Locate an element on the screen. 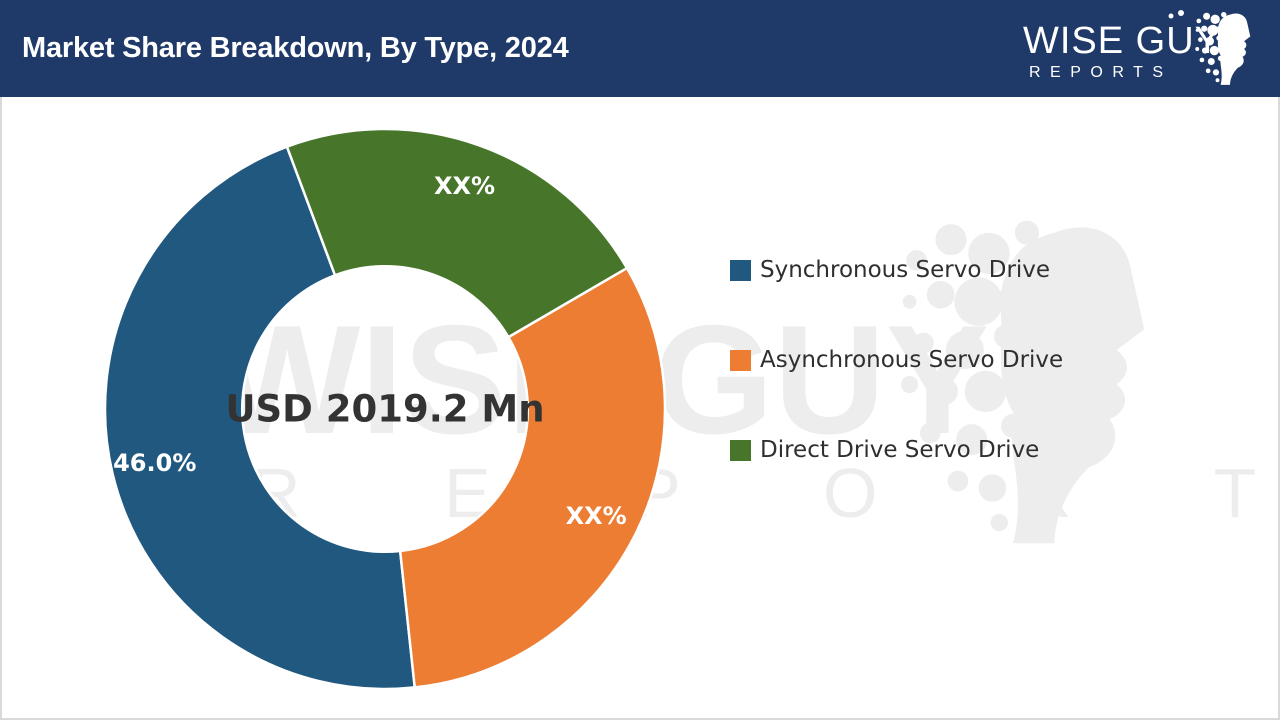  legend-item-0: Synchronous Servo Drive is located at coordinates (896, 270).